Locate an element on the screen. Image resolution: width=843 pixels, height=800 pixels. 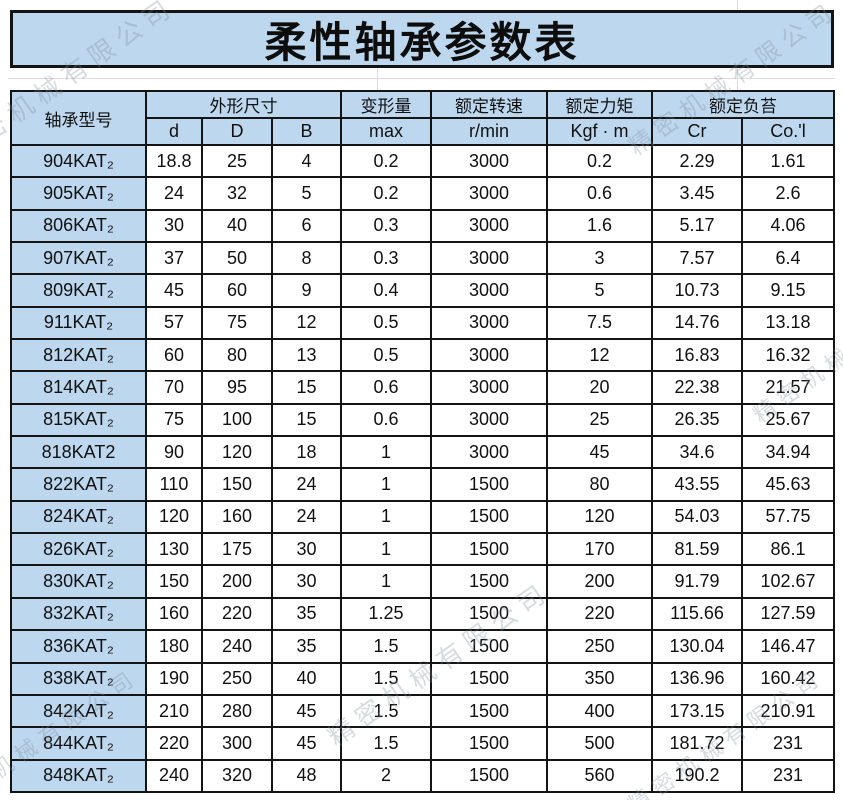
value-cell: 16.83 is located at coordinates (697, 355).